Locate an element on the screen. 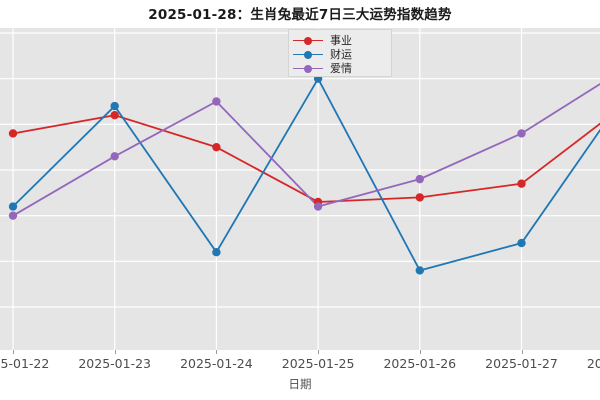  xaxis-tick-label: 2025-01-22 is located at coordinates (25, 363).